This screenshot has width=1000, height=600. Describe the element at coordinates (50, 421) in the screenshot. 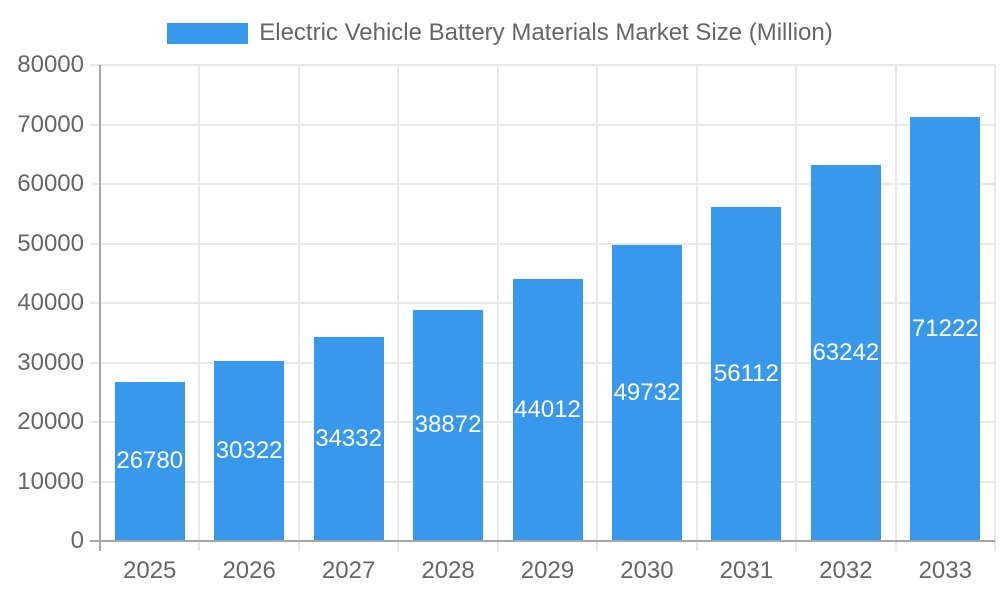

I see `y-axis-tick-label: 20000` at that location.